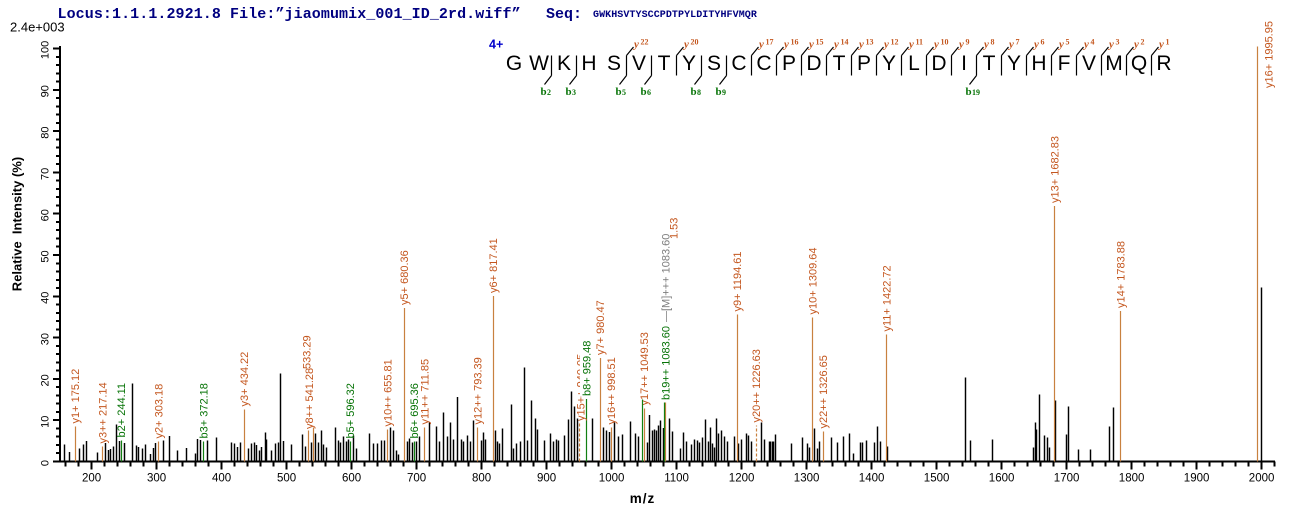  What do you see at coordinates (870, 42) in the screenshot?
I see `svg-text: 13` at bounding box center [870, 42].